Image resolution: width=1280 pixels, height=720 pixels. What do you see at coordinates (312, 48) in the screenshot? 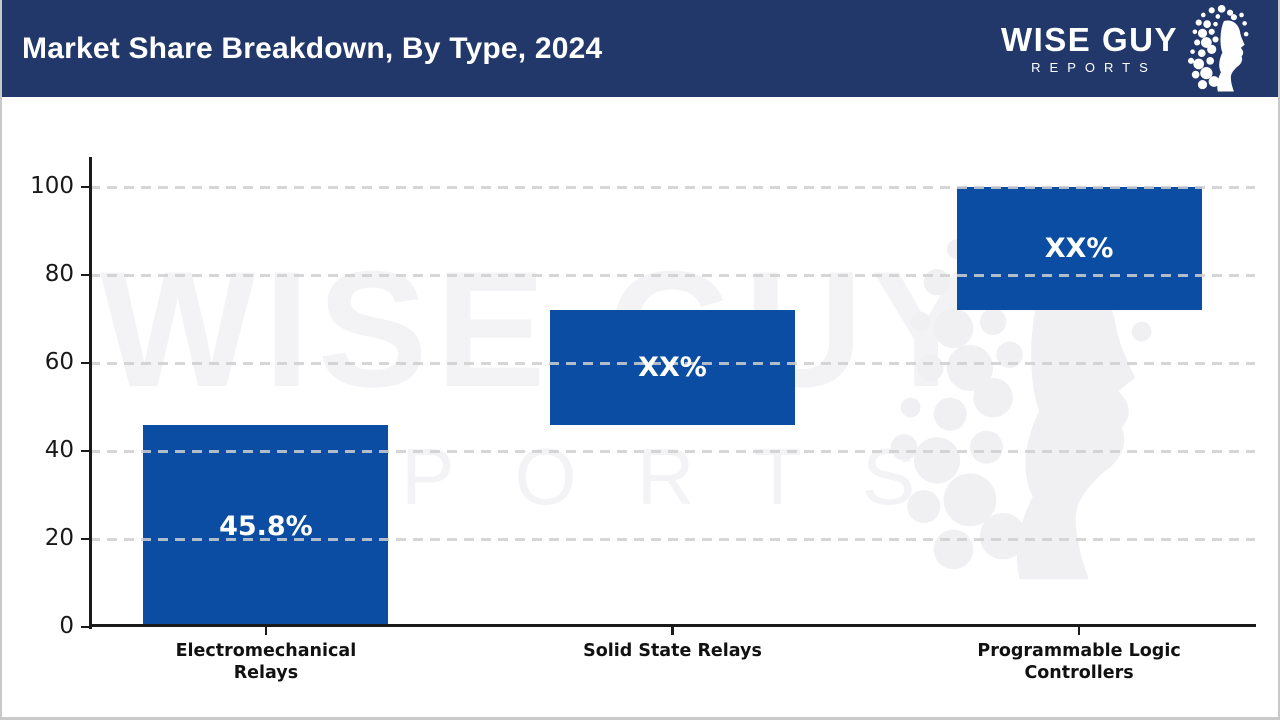
I see `chart-title: Market Share Breakdown, By Type, 2024` at bounding box center [312, 48].